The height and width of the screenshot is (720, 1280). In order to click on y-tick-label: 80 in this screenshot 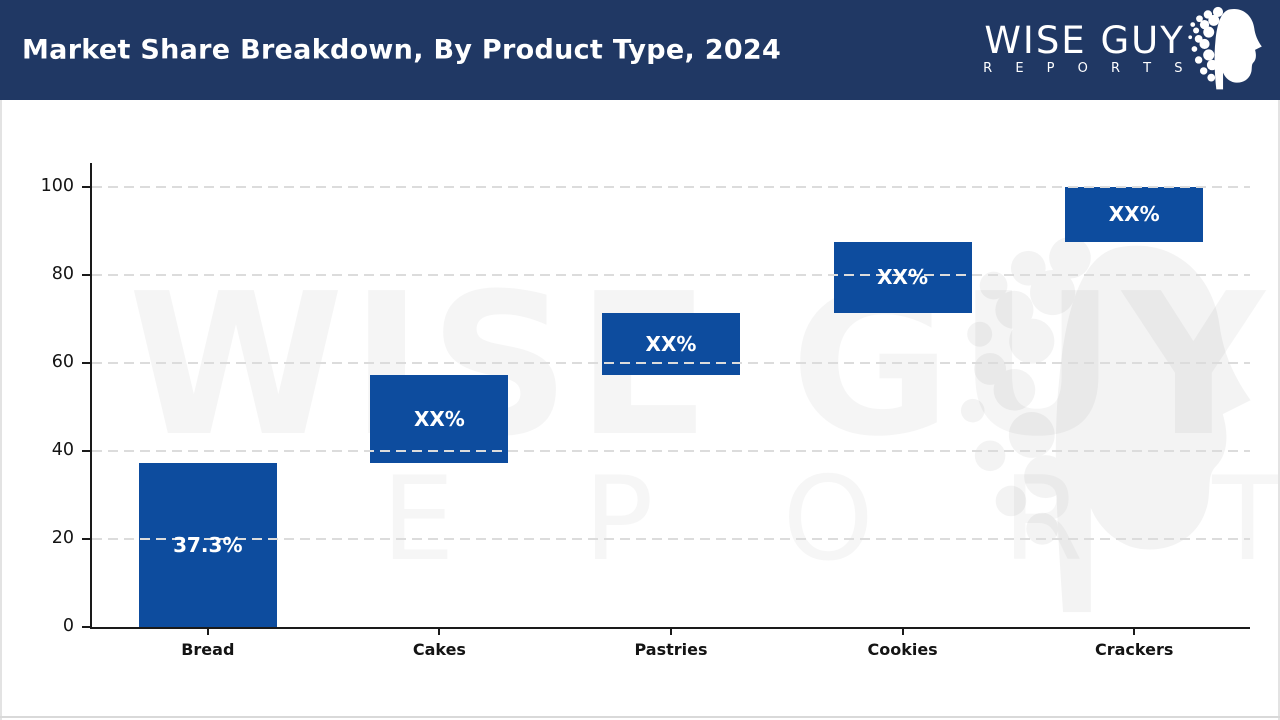, I will do `click(62, 274)`.